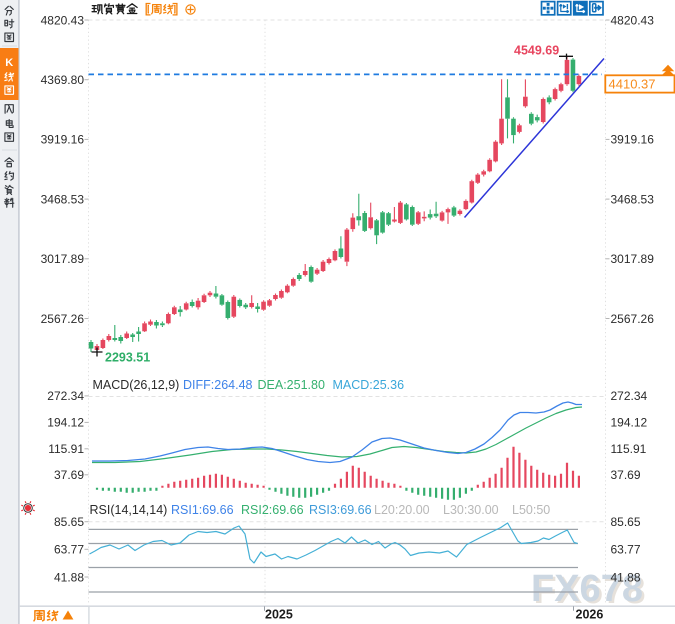 This screenshot has height=624, width=675. What do you see at coordinates (402, 510) in the screenshot?
I see `svg-text: L20:20.00` at bounding box center [402, 510].